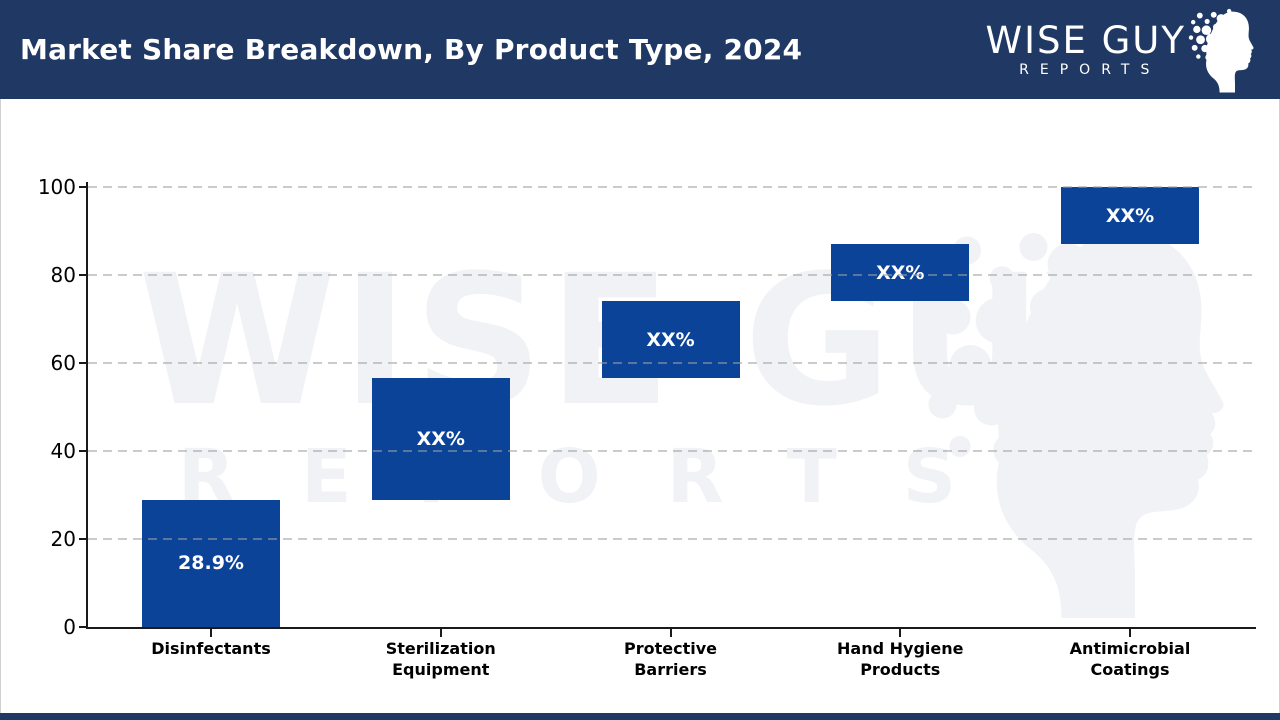  What do you see at coordinates (1130, 633) in the screenshot?
I see `x-tick-antimicrobial-coatings` at bounding box center [1130, 633].